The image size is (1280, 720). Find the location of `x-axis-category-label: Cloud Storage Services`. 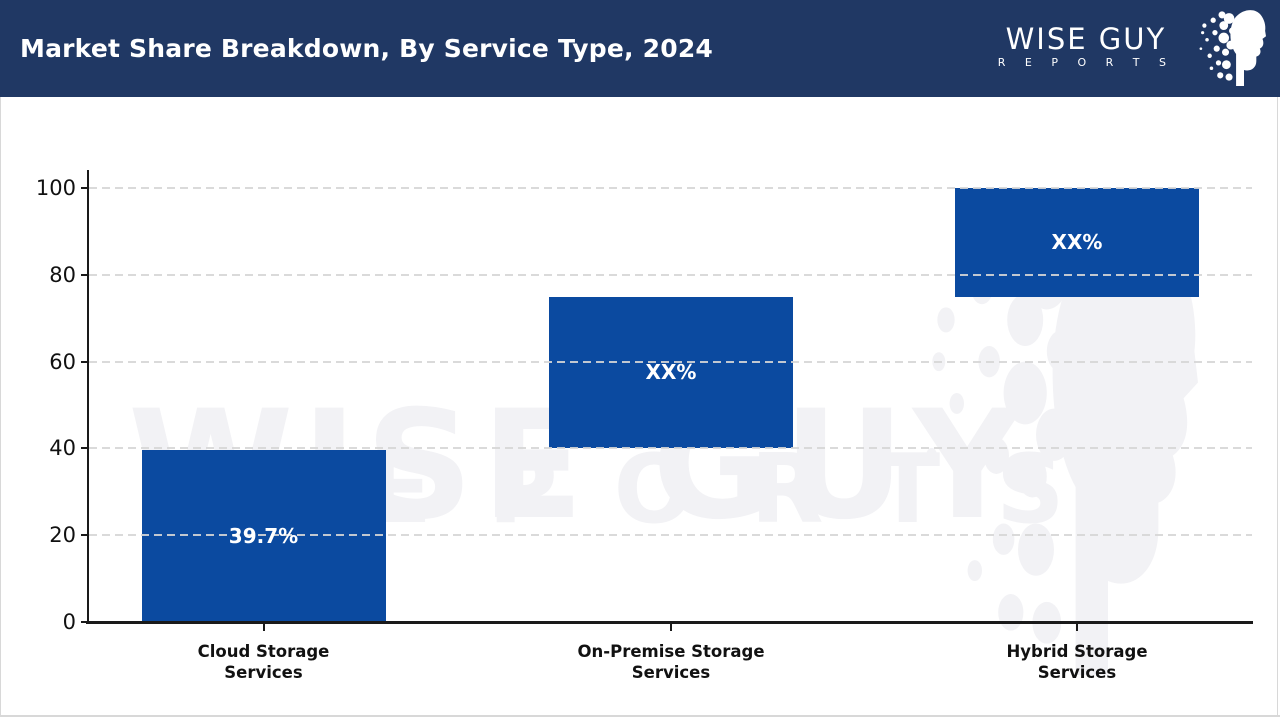

x-axis-category-label: Cloud Storage Services is located at coordinates (263, 662).